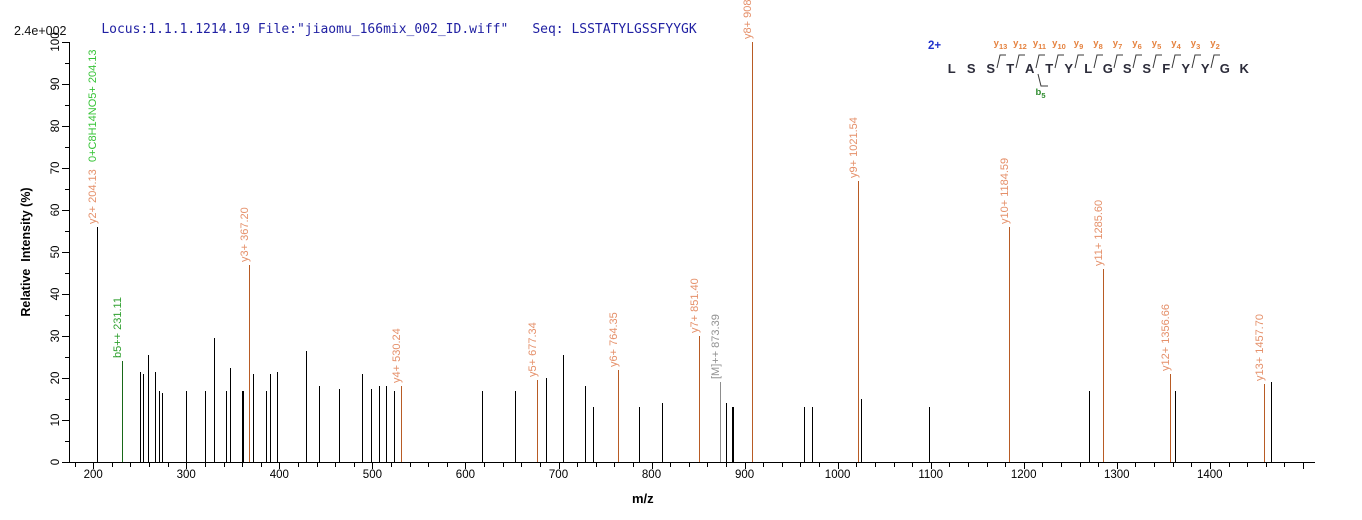 The image size is (1362, 520). What do you see at coordinates (1039, 44) in the screenshot?
I see `y-ion-label: y11` at bounding box center [1039, 44].